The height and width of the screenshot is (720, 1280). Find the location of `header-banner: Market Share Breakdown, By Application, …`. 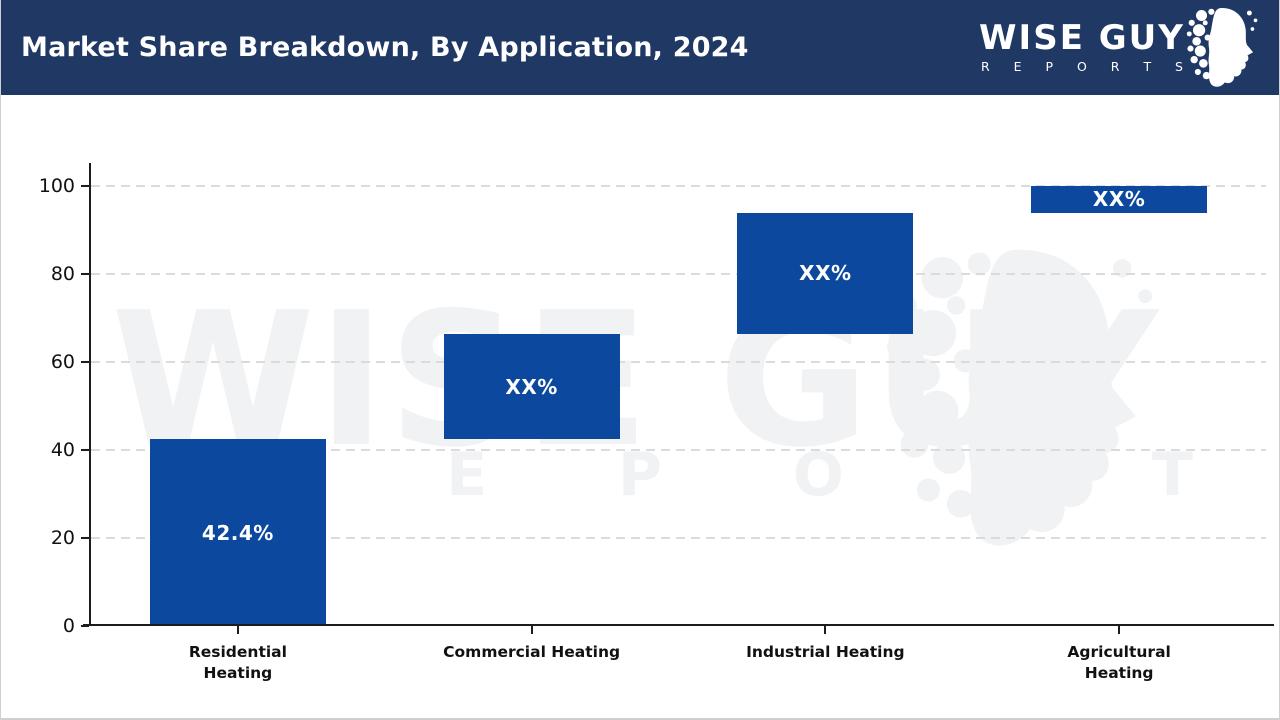

header-banner: Market Share Breakdown, By Application, … is located at coordinates (640, 47).